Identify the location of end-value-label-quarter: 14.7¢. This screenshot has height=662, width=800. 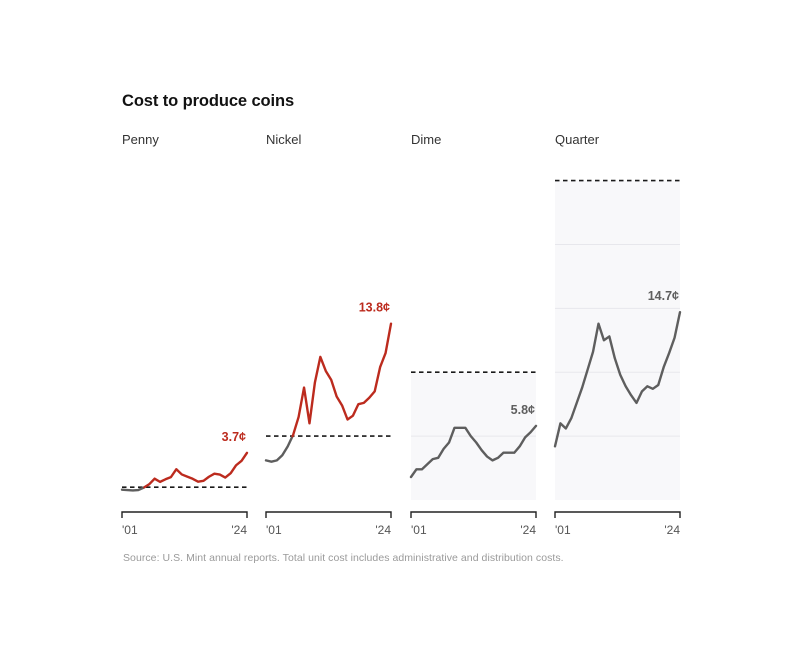
(663, 296).